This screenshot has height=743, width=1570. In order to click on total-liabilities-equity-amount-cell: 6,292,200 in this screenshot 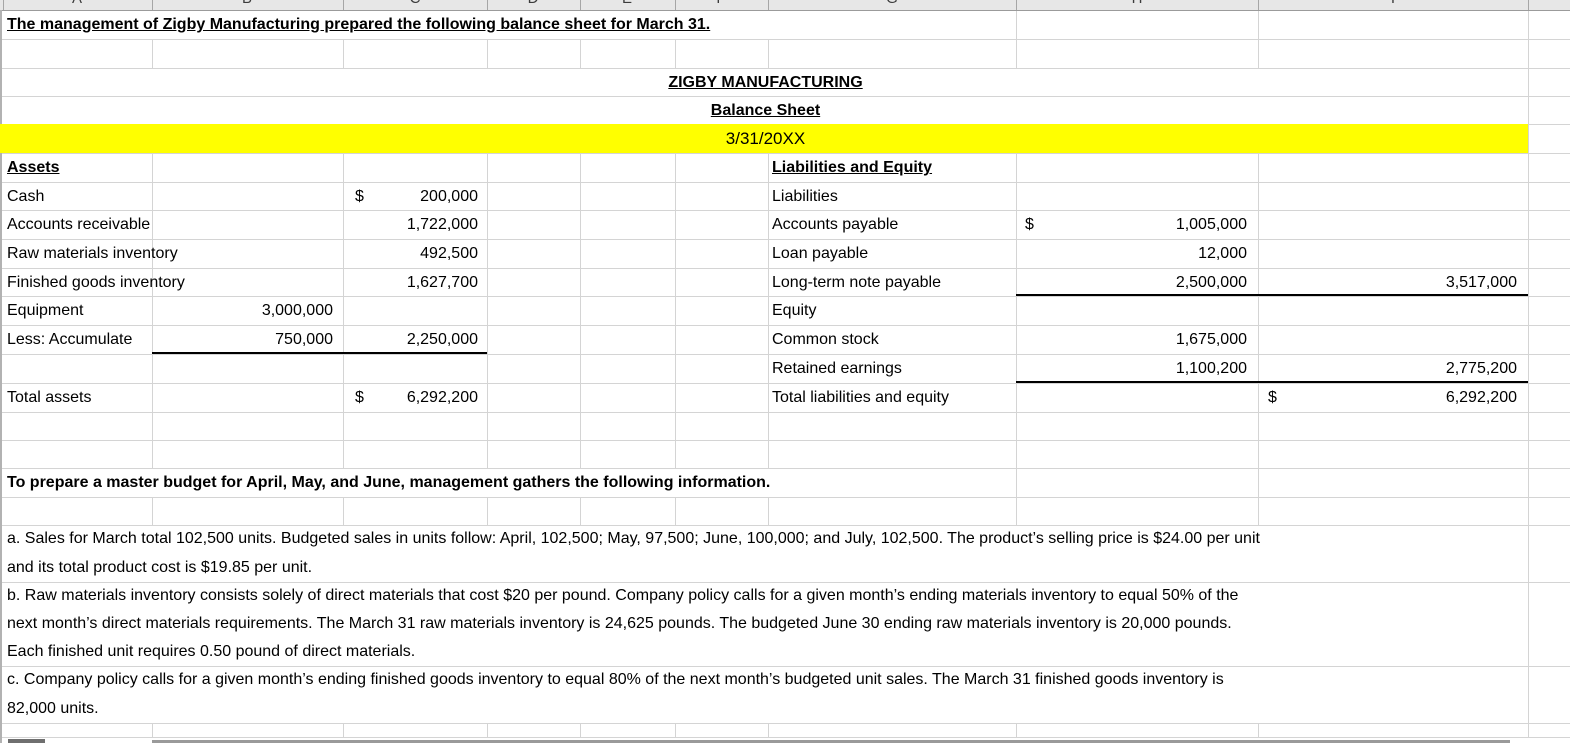, I will do `click(1481, 397)`.